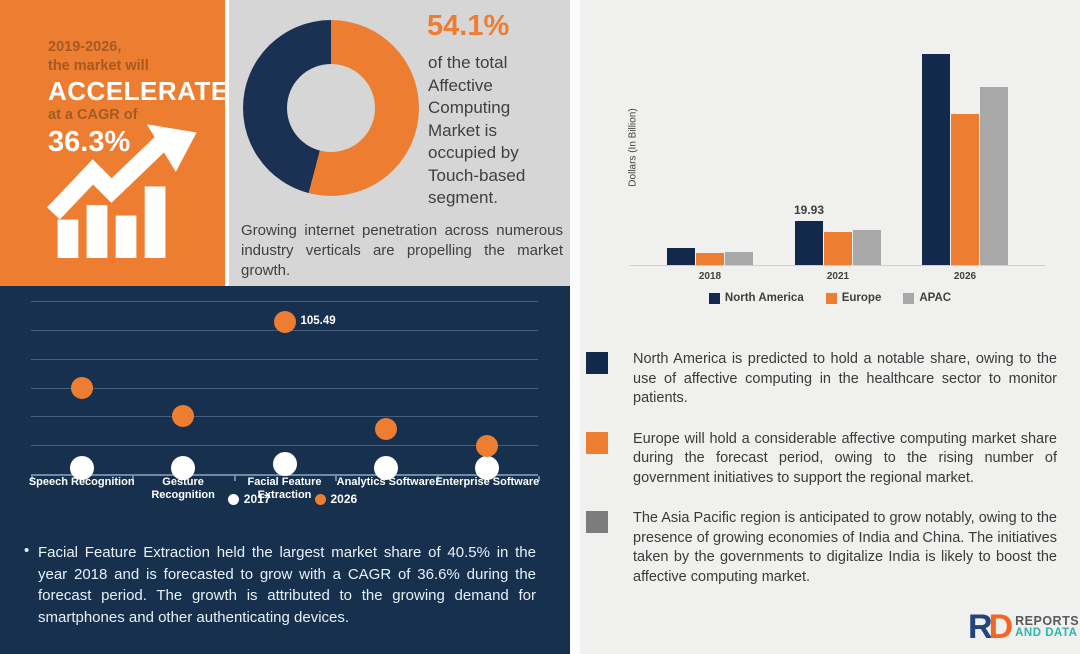 This screenshot has width=1080, height=654. I want to click on dot-2017-analytics-software, so click(385, 468).